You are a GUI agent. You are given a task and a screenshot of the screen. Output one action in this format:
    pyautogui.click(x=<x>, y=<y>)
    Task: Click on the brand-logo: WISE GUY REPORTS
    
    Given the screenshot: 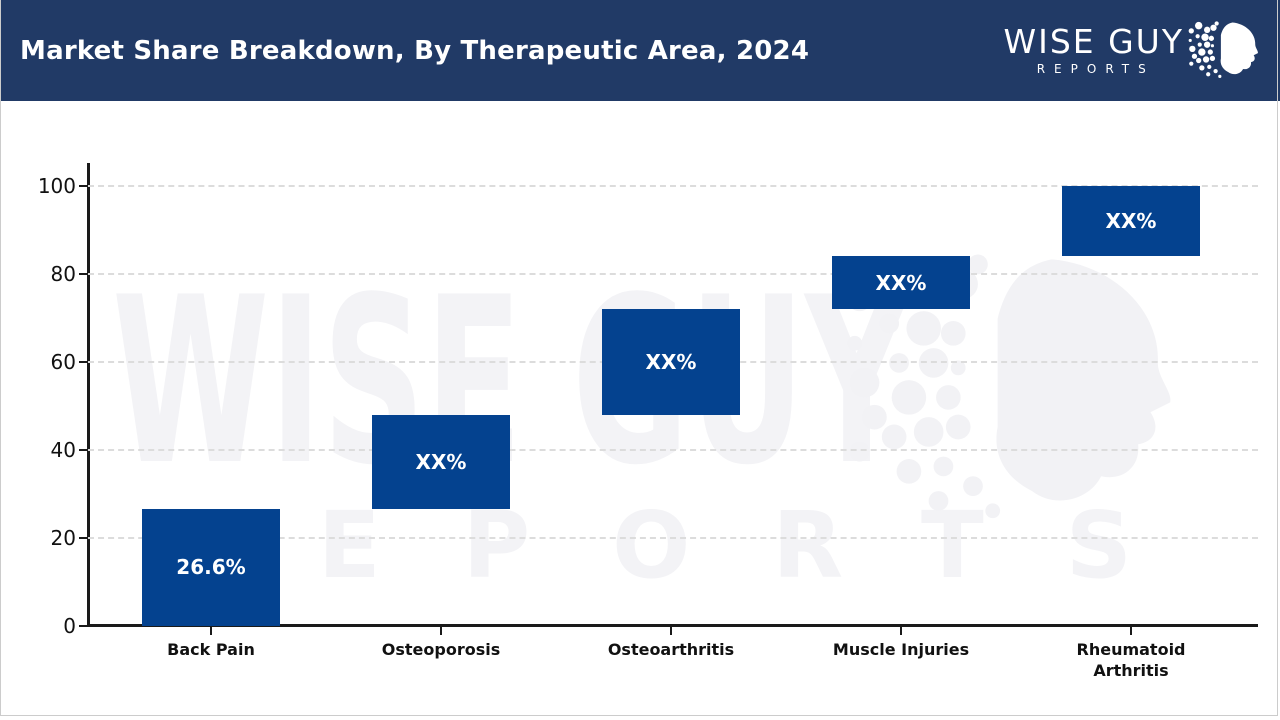 What is the action you would take?
    pyautogui.click(x=1131, y=51)
    